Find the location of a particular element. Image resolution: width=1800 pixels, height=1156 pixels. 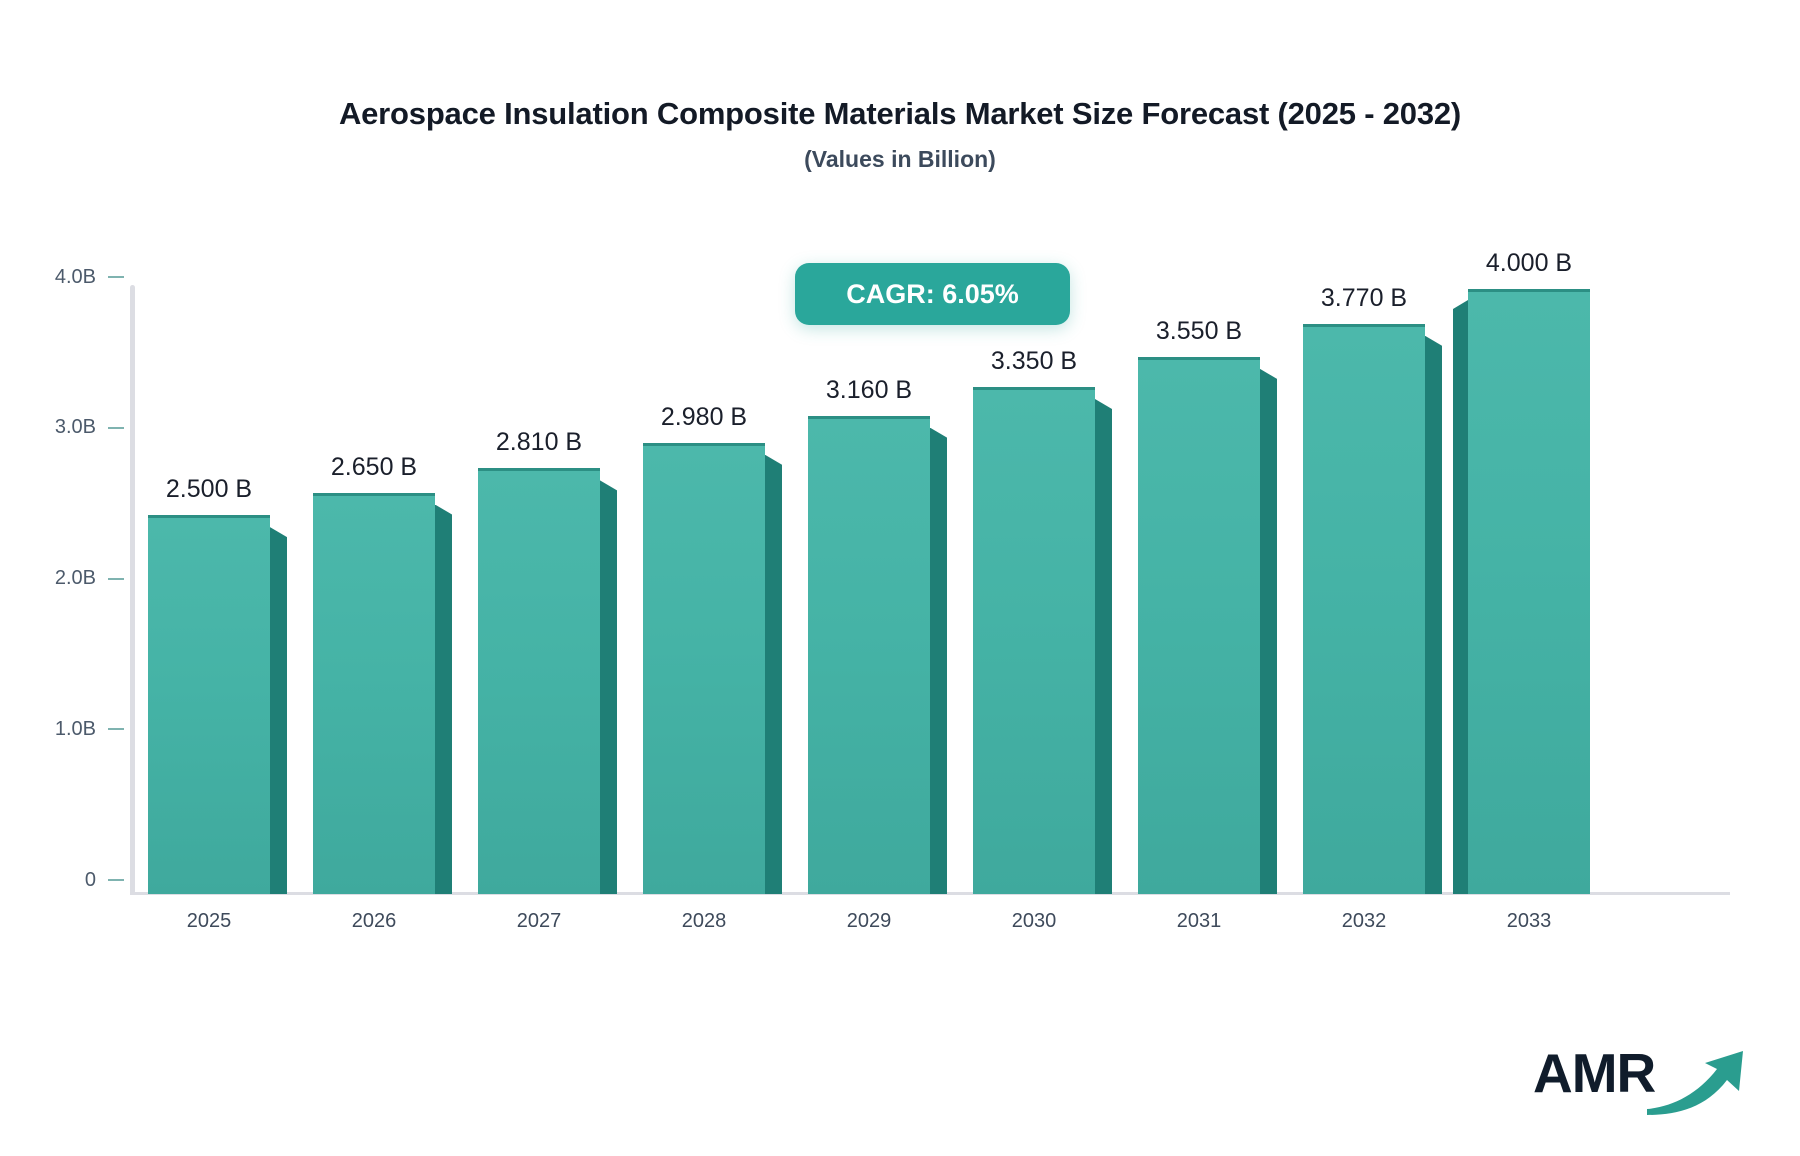

bar-value-label: 2.650 B is located at coordinates (374, 466).